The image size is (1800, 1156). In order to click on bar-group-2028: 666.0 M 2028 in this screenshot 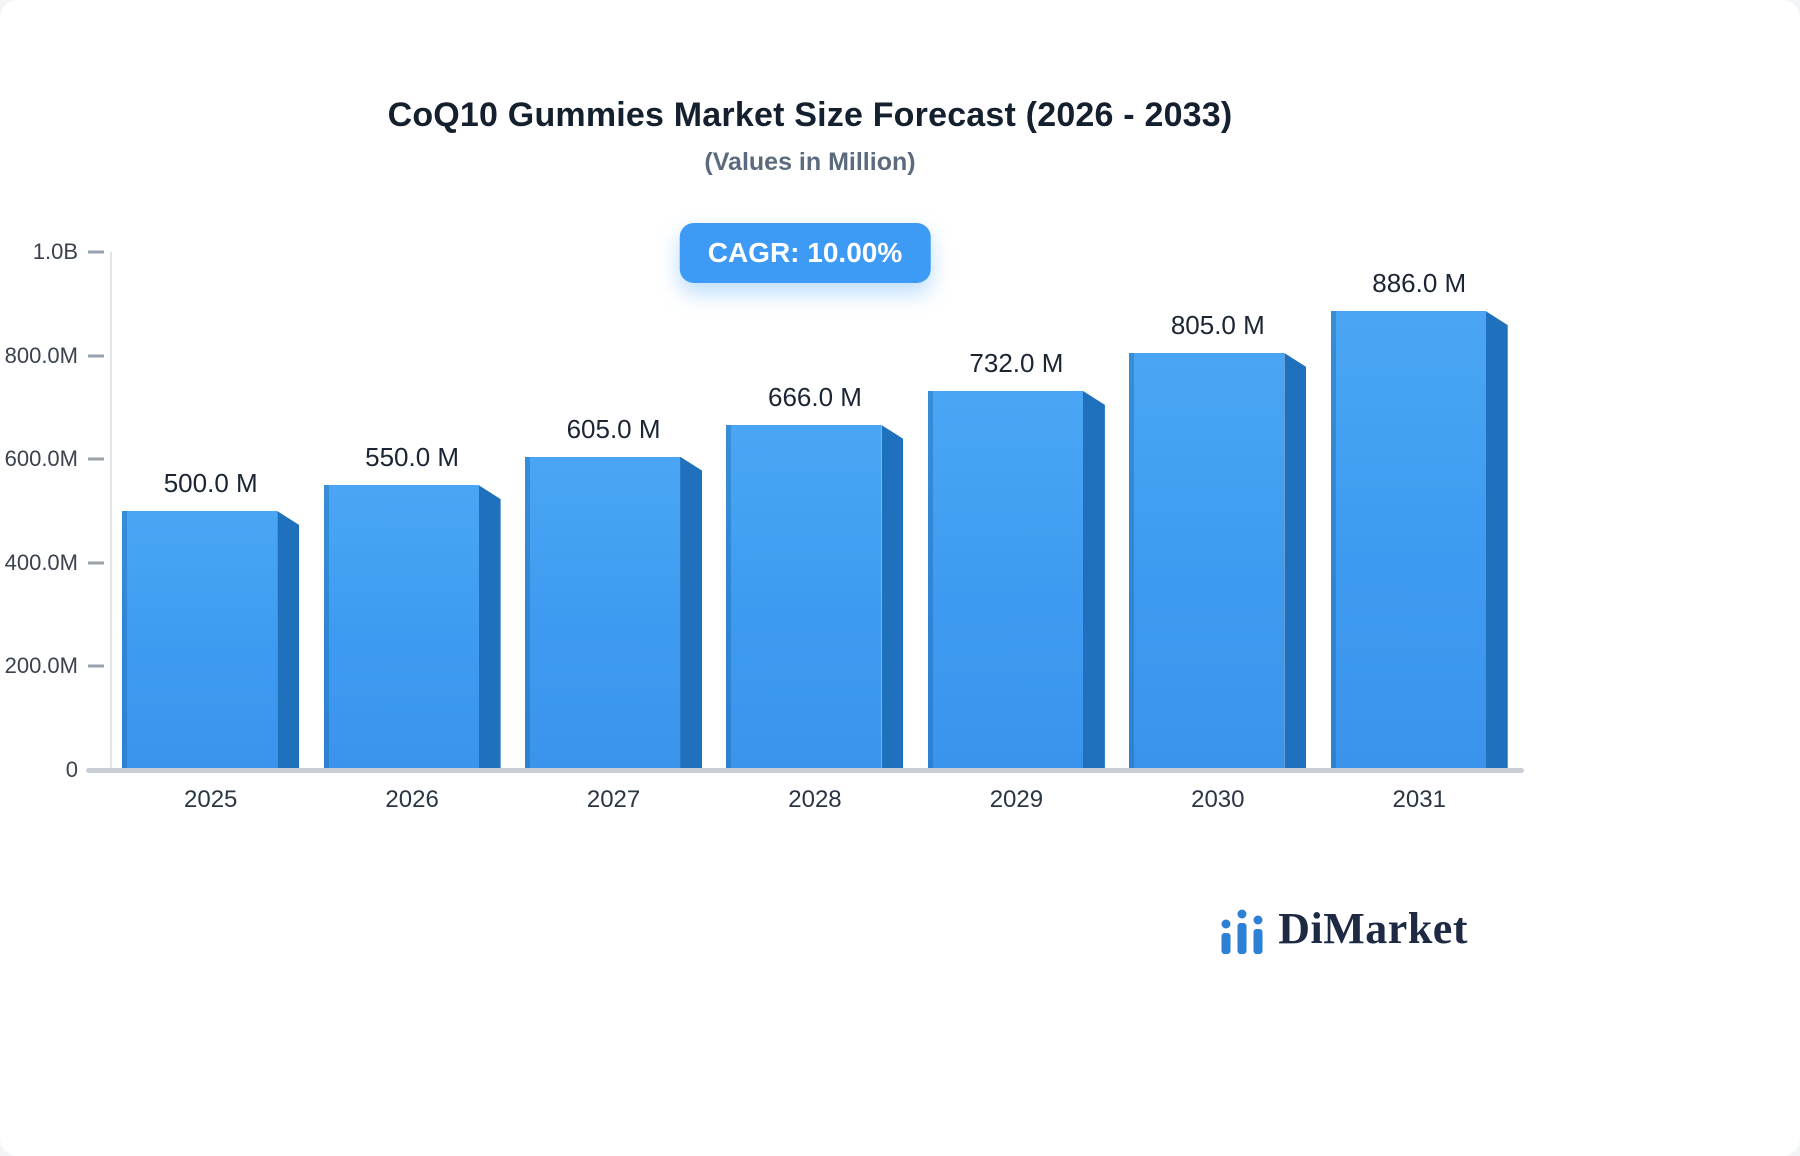, I will do `click(815, 532)`.